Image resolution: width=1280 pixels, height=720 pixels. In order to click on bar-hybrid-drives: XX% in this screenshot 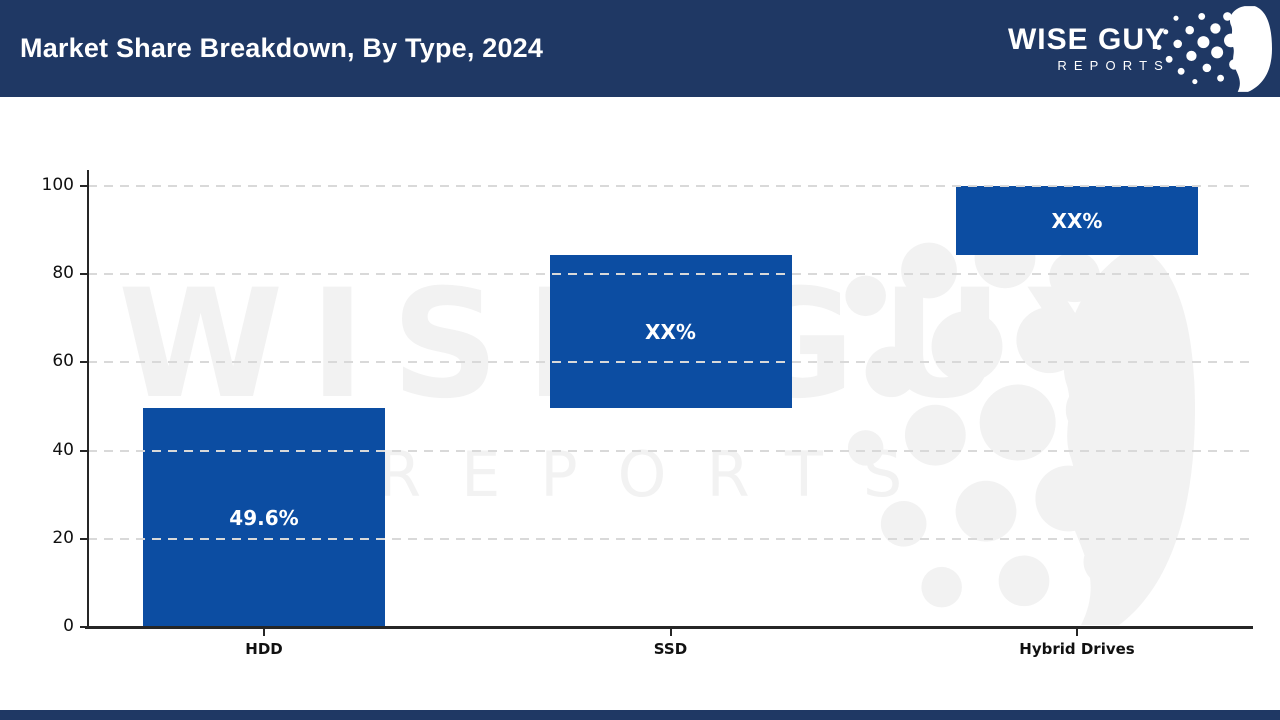, I will do `click(1077, 221)`.